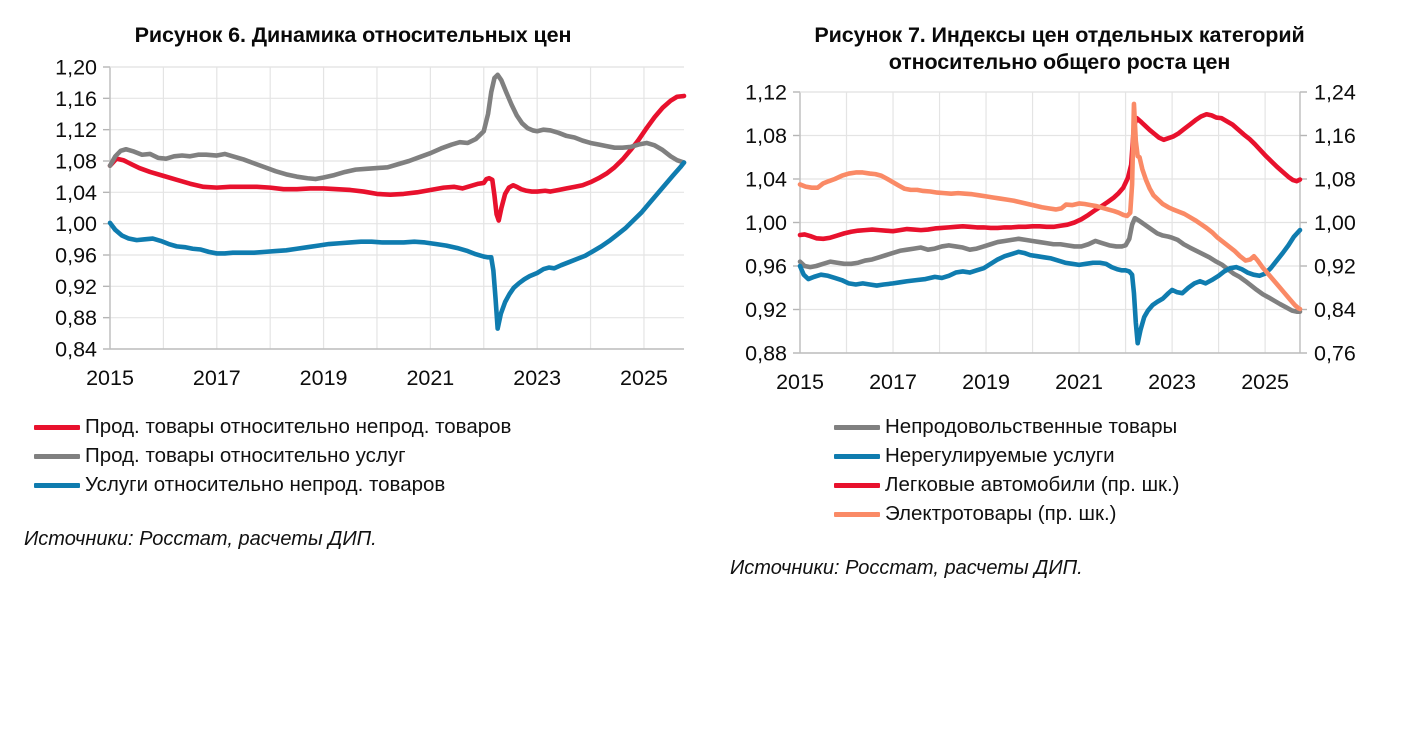 The width and height of the screenshot is (1413, 738). I want to click on y-axis-secondary-tick-label: 1,00, so click(1335, 223).